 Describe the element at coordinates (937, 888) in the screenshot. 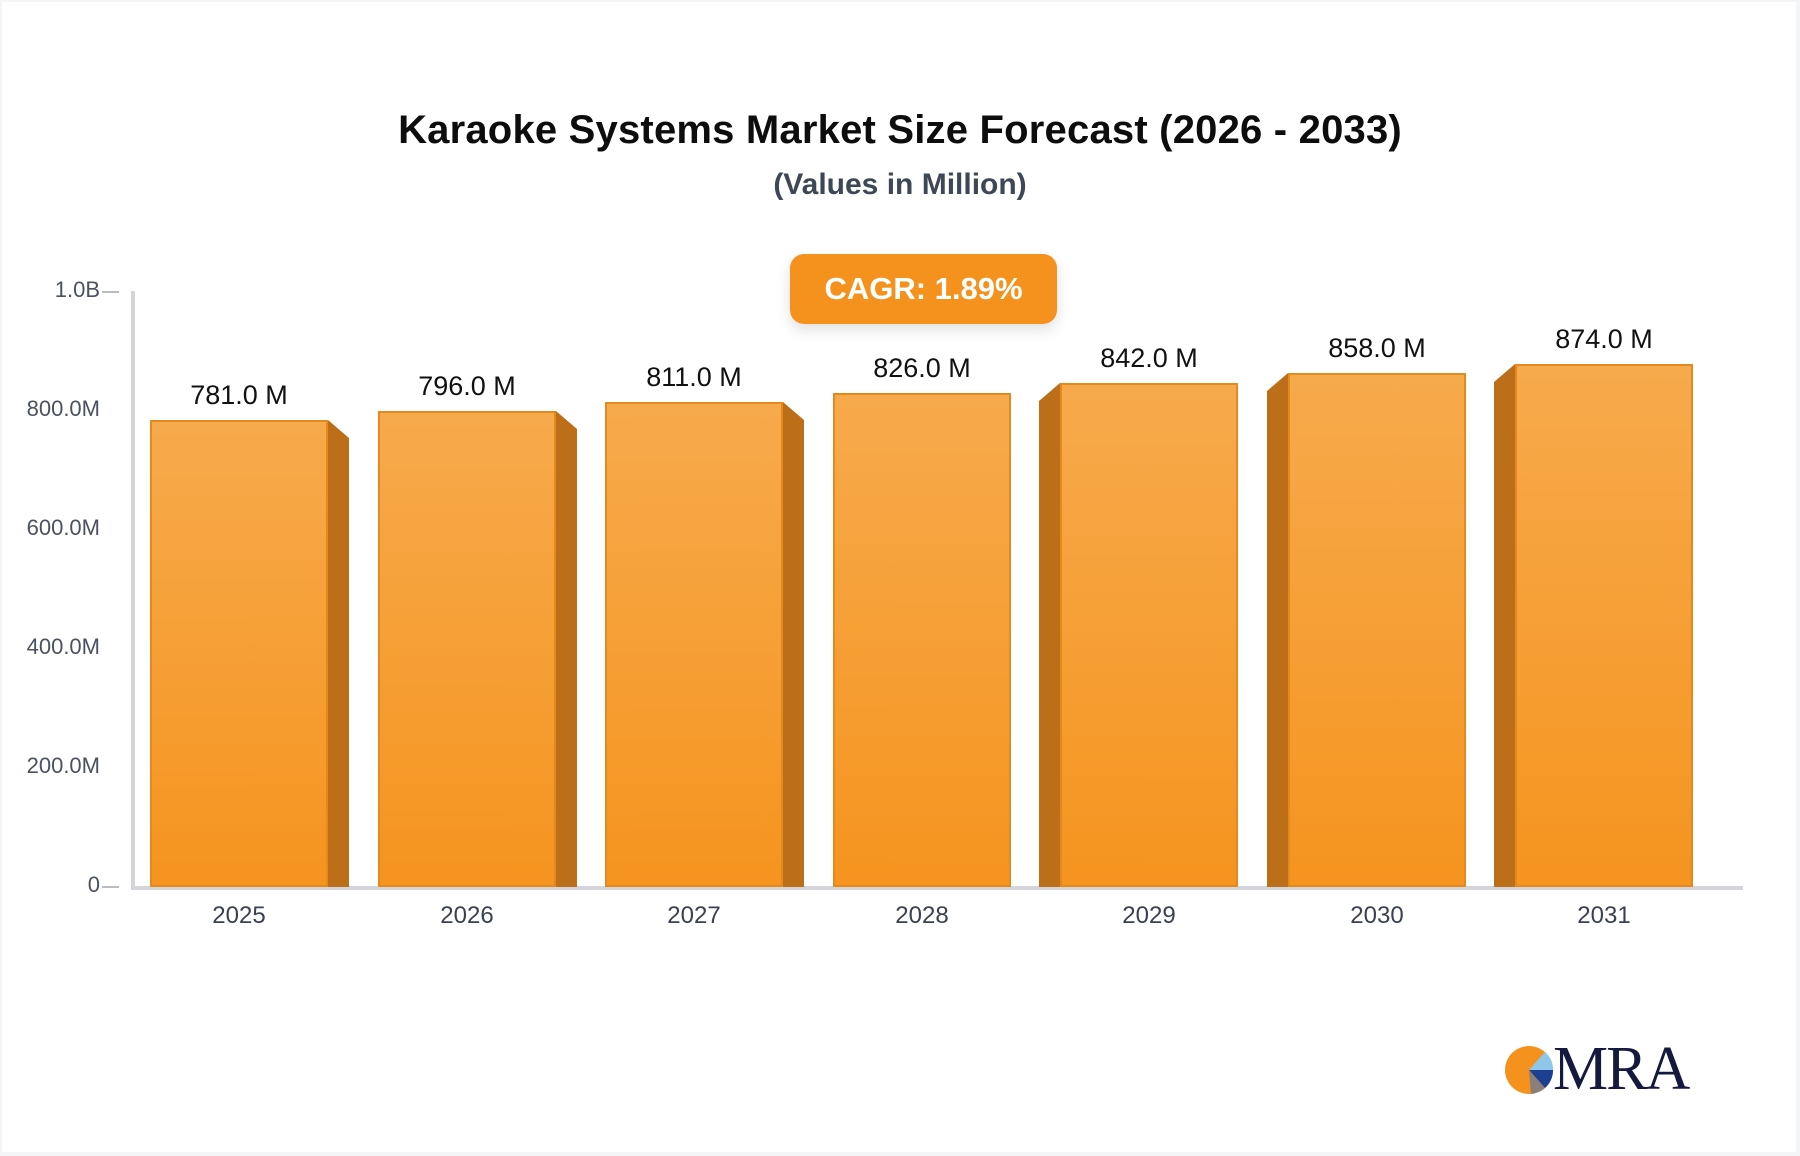

I see `x-axis-line` at that location.